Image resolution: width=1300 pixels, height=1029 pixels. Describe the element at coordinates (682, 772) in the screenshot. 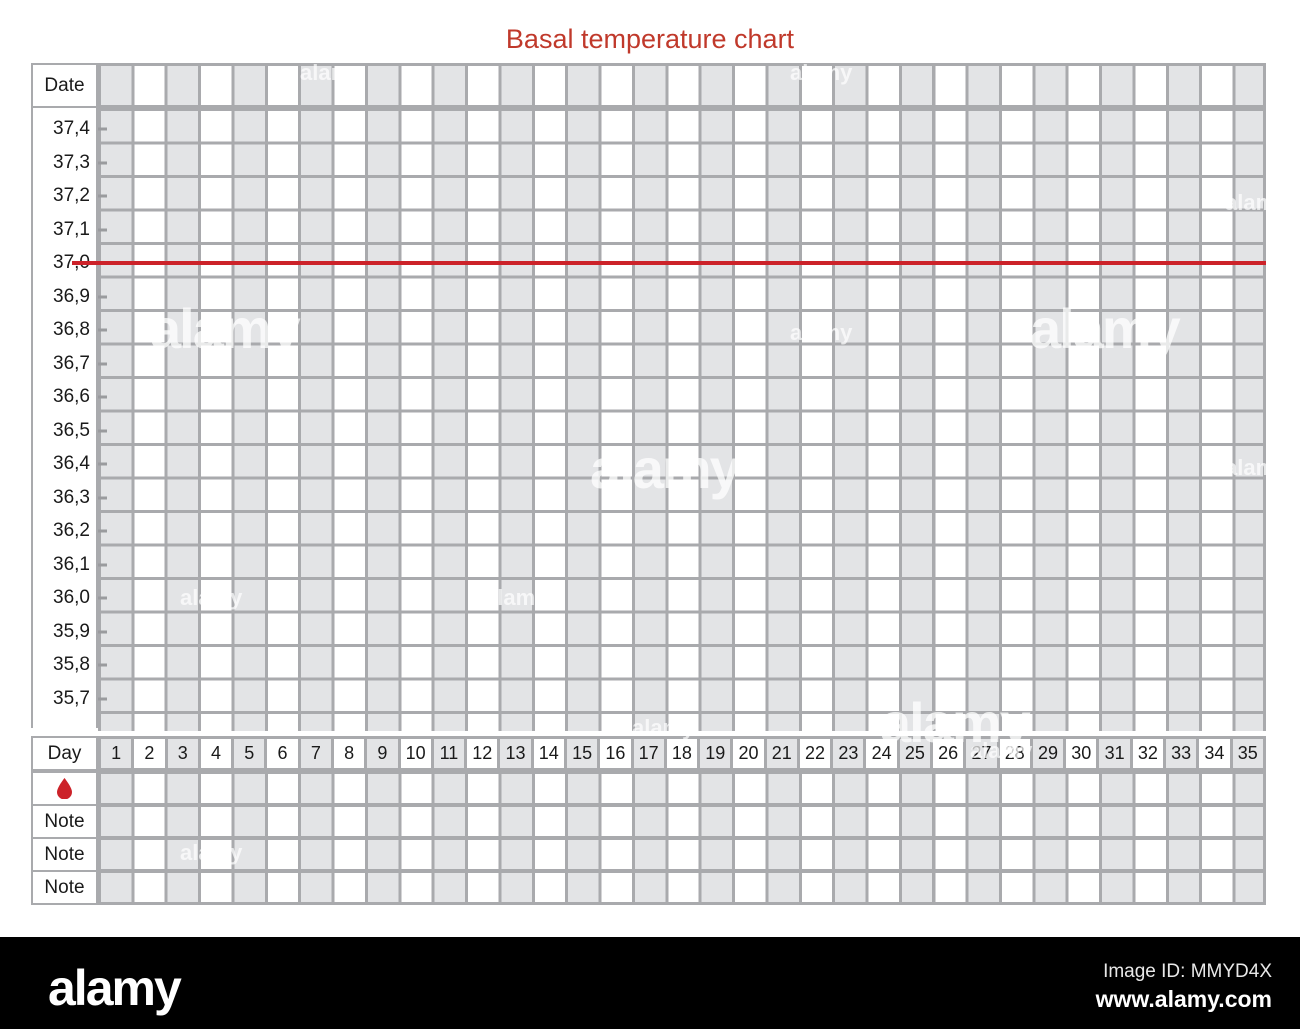

I see `drop-row-top-border` at that location.